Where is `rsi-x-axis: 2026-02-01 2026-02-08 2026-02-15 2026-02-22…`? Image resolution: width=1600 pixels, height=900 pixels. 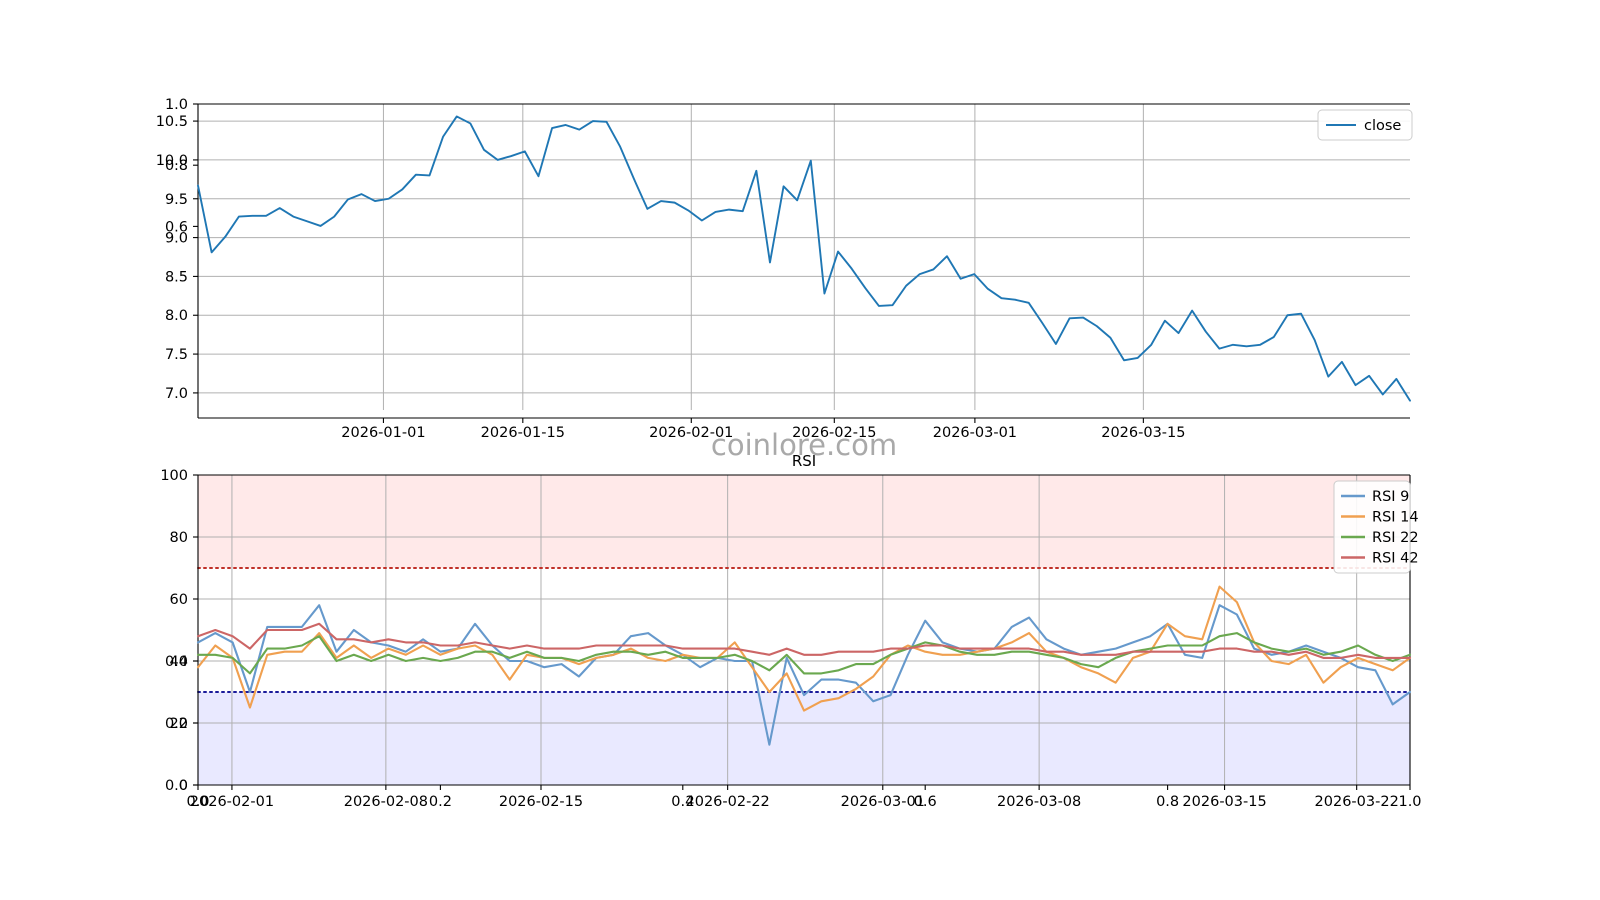 rsi-x-axis: 2026-02-01 2026-02-08 2026-02-15 2026-02-22… is located at coordinates (794, 797).